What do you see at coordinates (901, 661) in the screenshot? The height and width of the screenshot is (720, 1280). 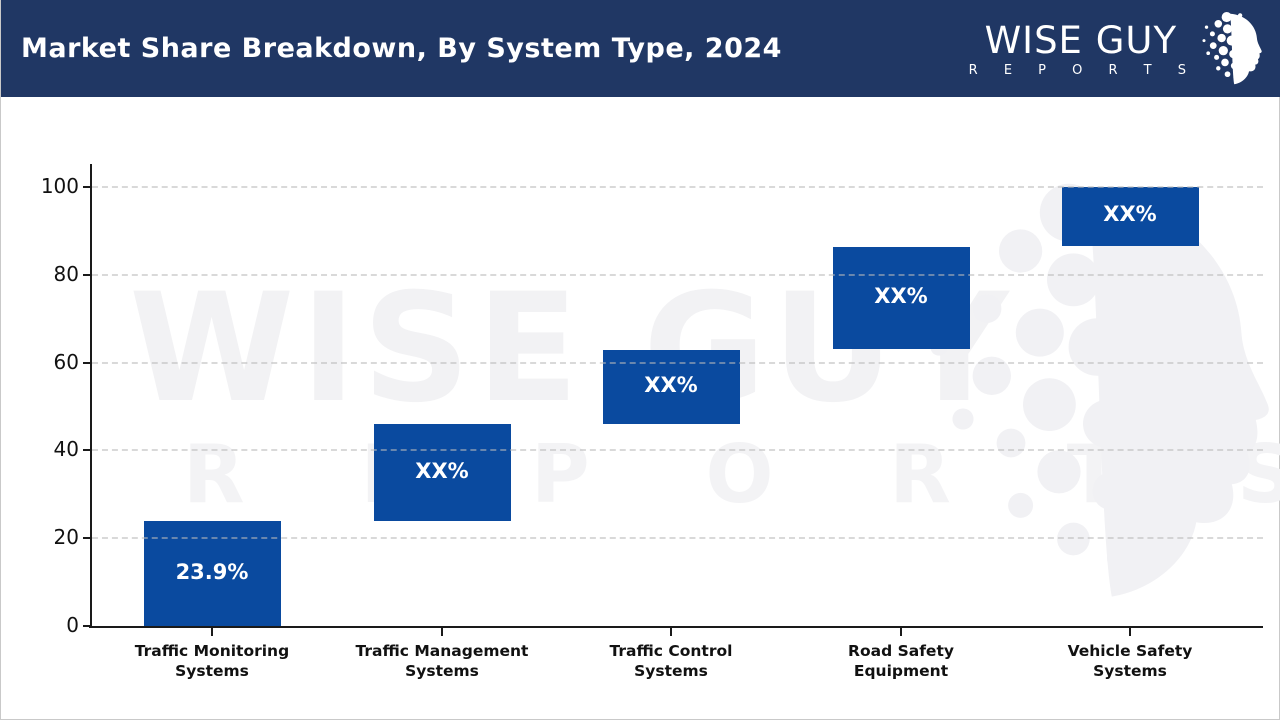 I see `x-category-label: Road Safety Equipment` at bounding box center [901, 661].